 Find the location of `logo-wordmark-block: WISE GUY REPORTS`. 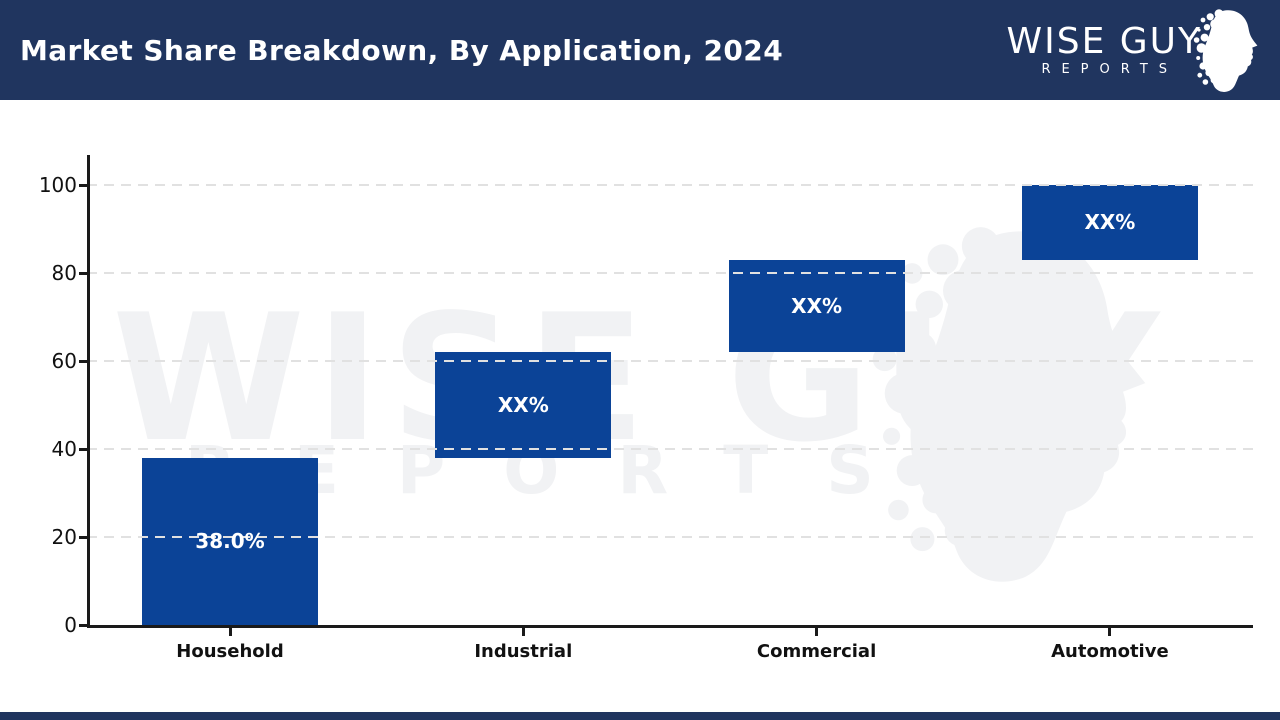

logo-wordmark-block: WISE GUY REPORTS is located at coordinates (1104, 49).